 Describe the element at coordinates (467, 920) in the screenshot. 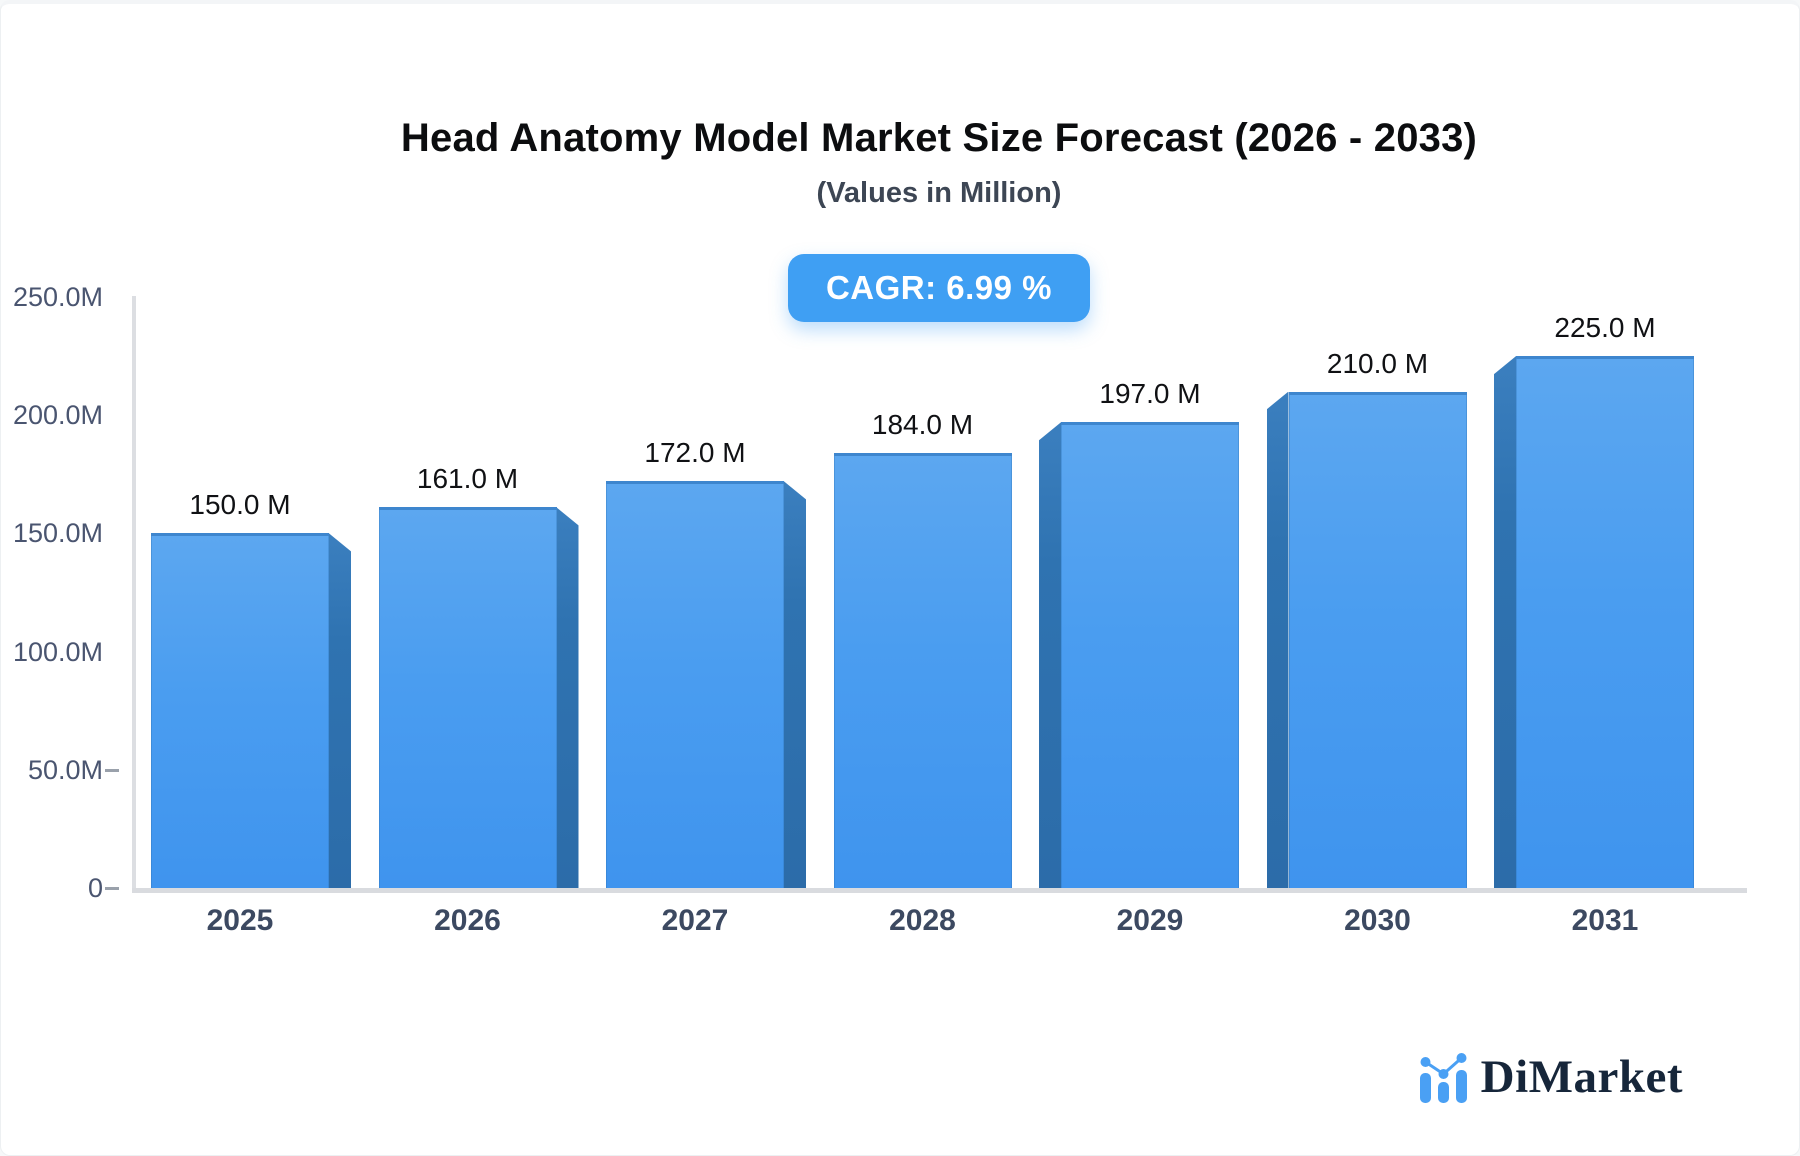

I see `x-axis-label-2026: 2026` at that location.